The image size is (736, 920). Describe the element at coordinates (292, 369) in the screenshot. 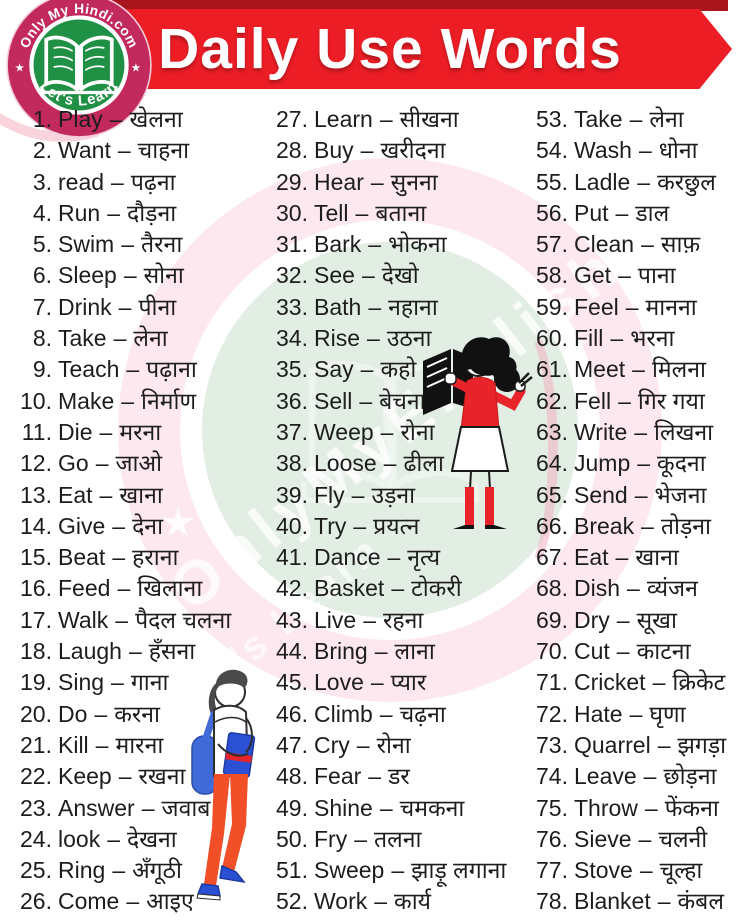

I see `row-number: 35.` at that location.